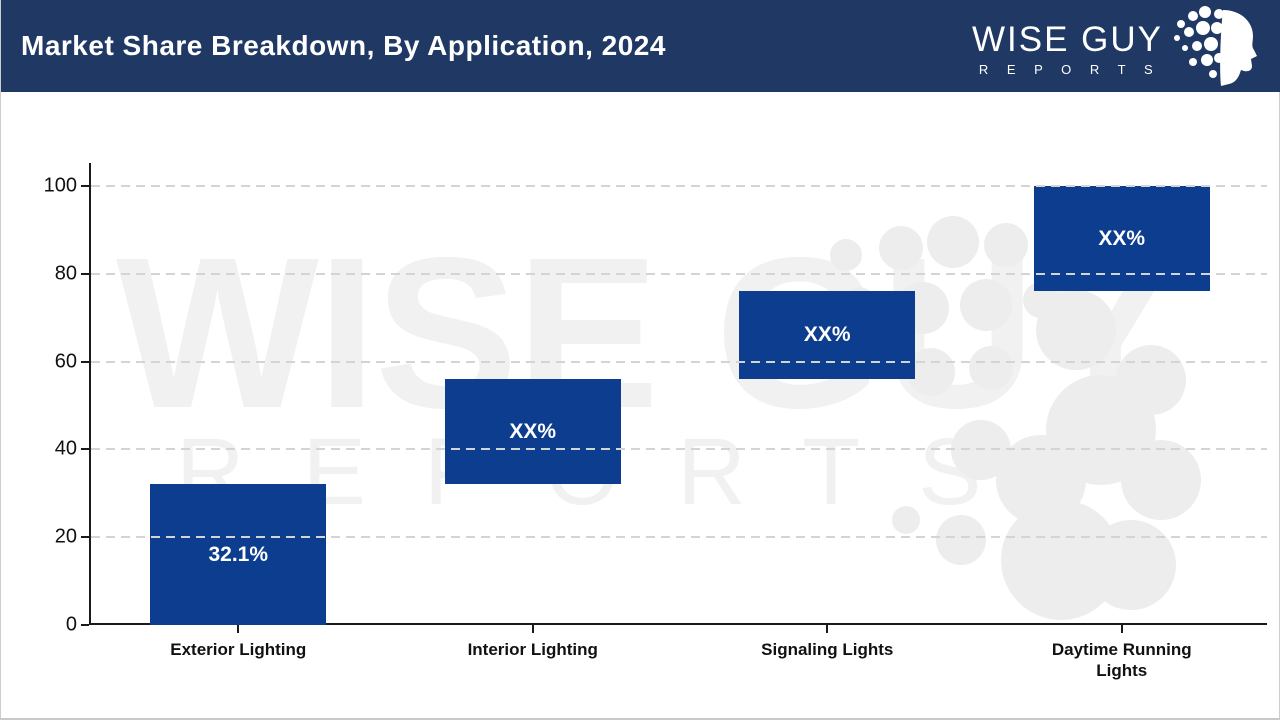 The image size is (1280, 720). I want to click on logo-head-icon, so click(1215, 46).